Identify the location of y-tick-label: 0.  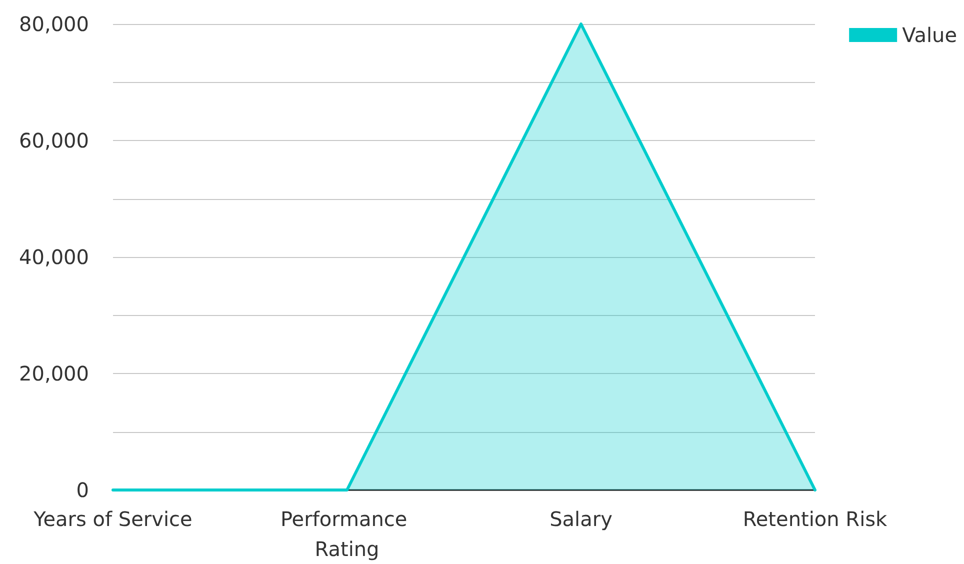
(82, 490).